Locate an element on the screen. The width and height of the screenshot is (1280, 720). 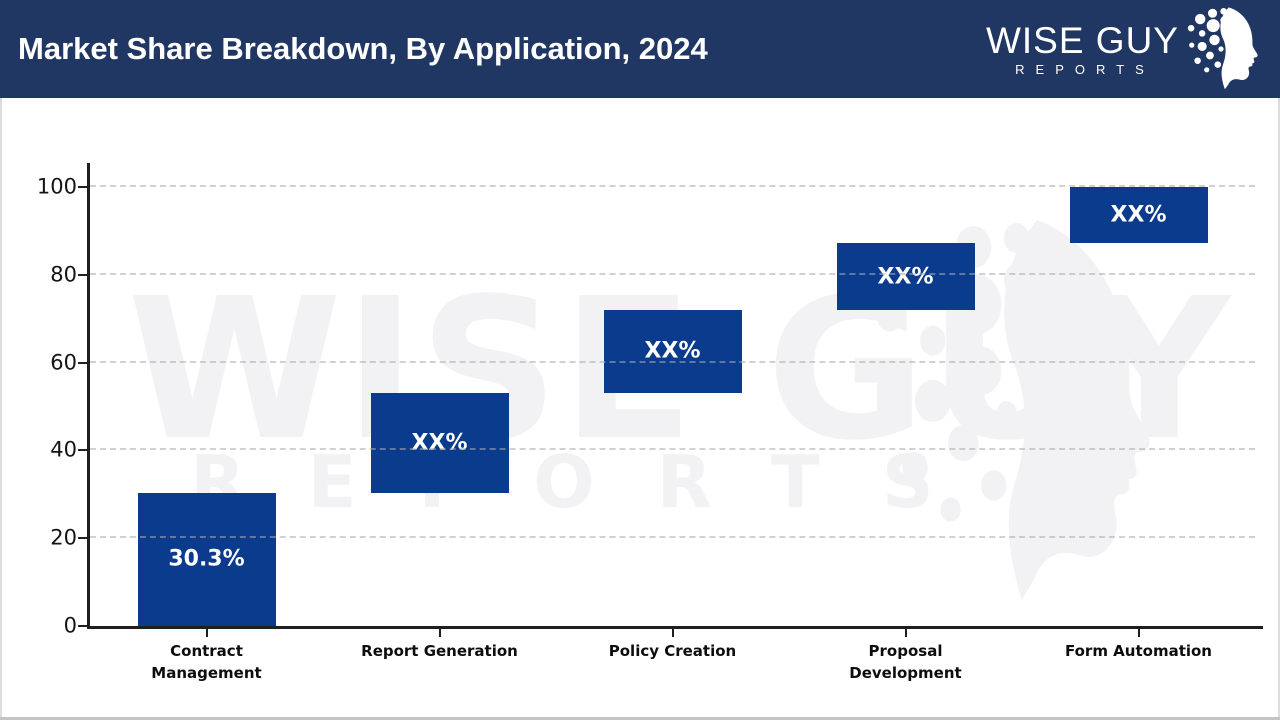
category-label: Proposal Development is located at coordinates (905, 662).